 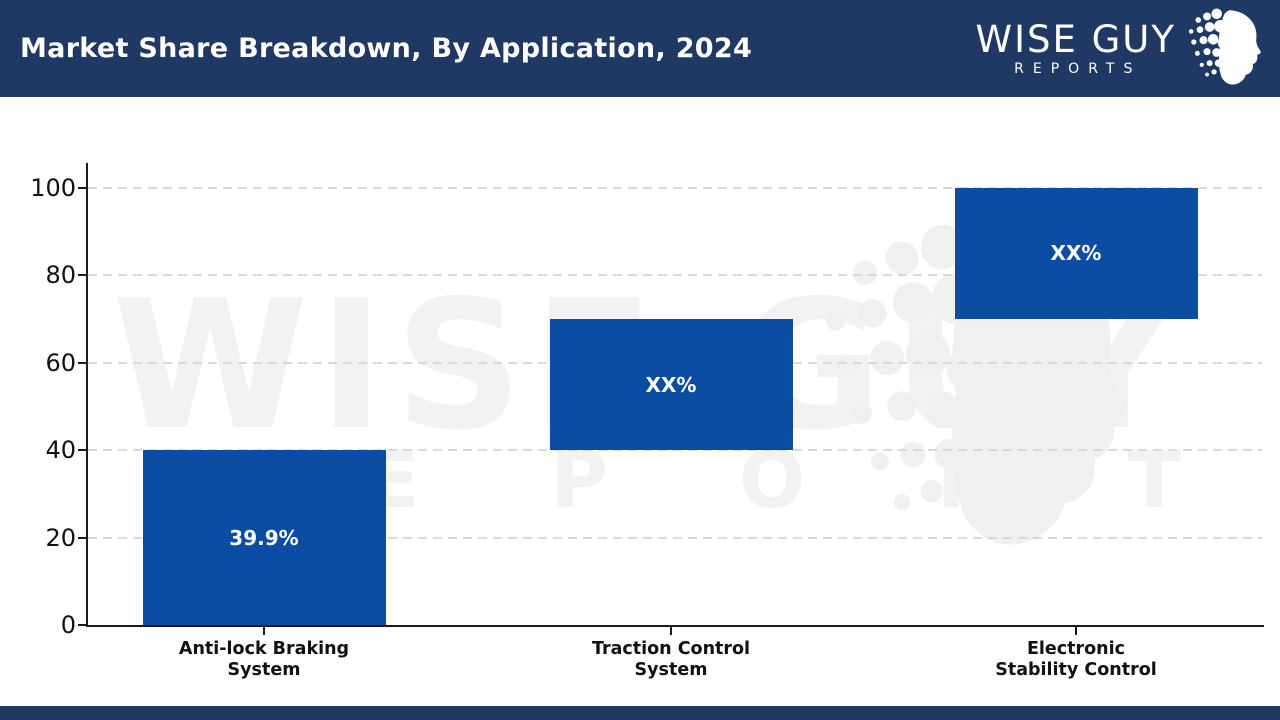 I want to click on y-tick-label: 80, so click(x=60, y=275).